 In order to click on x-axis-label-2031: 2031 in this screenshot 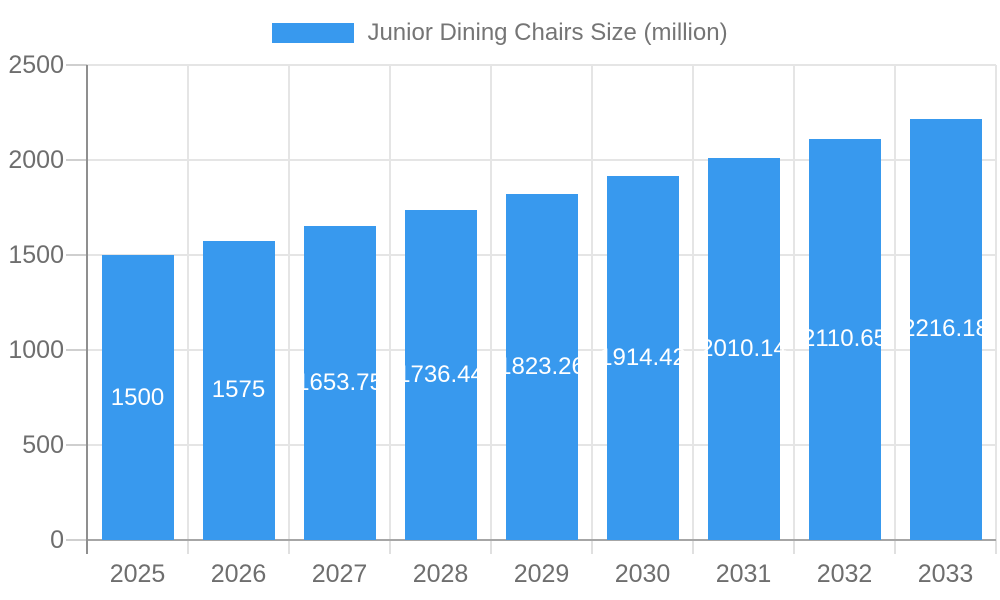, I will do `click(743, 574)`.